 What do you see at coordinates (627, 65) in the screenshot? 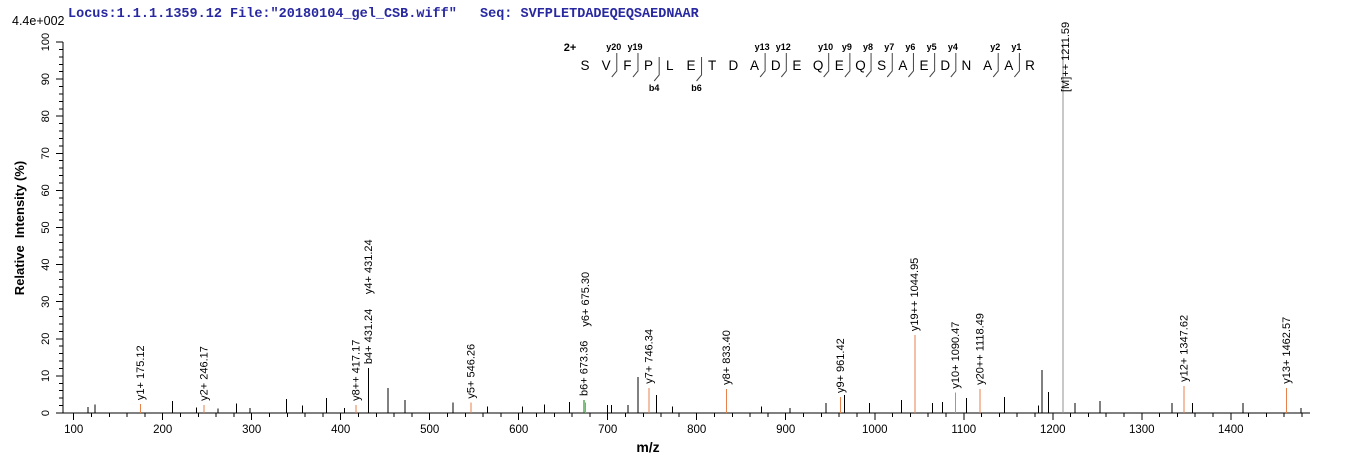
I see `residue-letter: F` at bounding box center [627, 65].